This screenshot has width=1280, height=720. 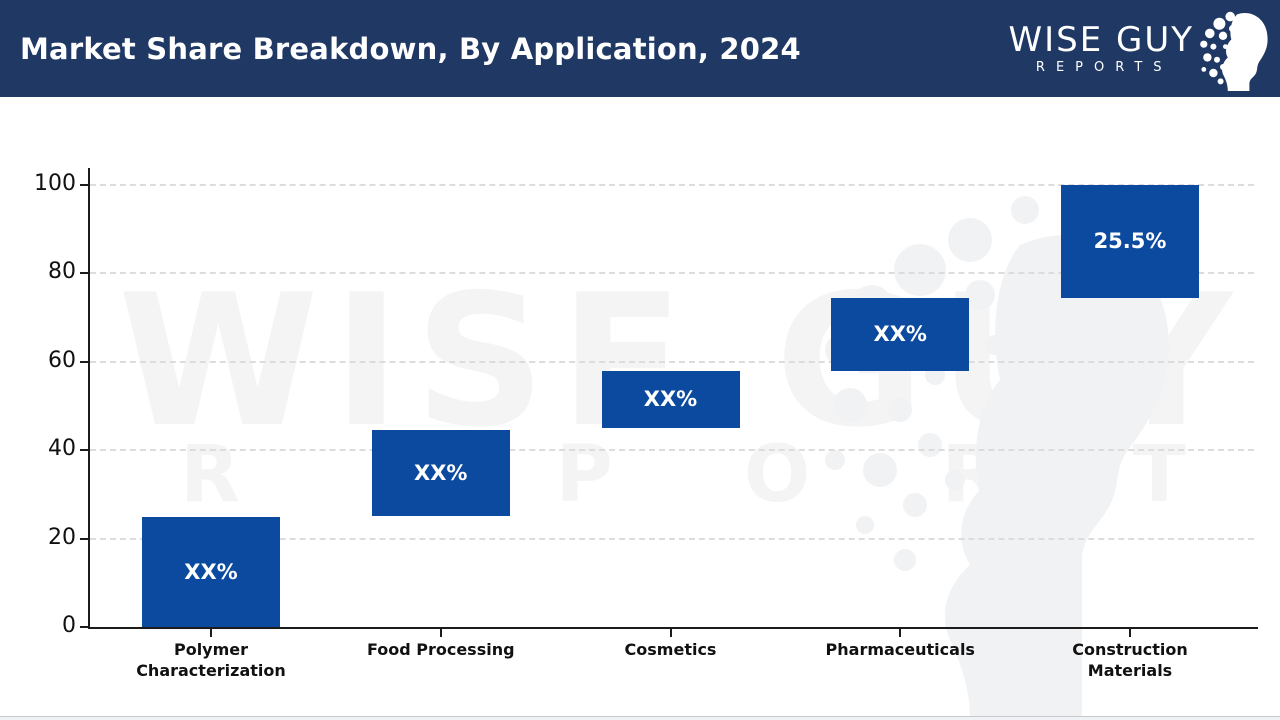 I want to click on bar-pharmaceuticals: XX%, so click(x=900, y=334).